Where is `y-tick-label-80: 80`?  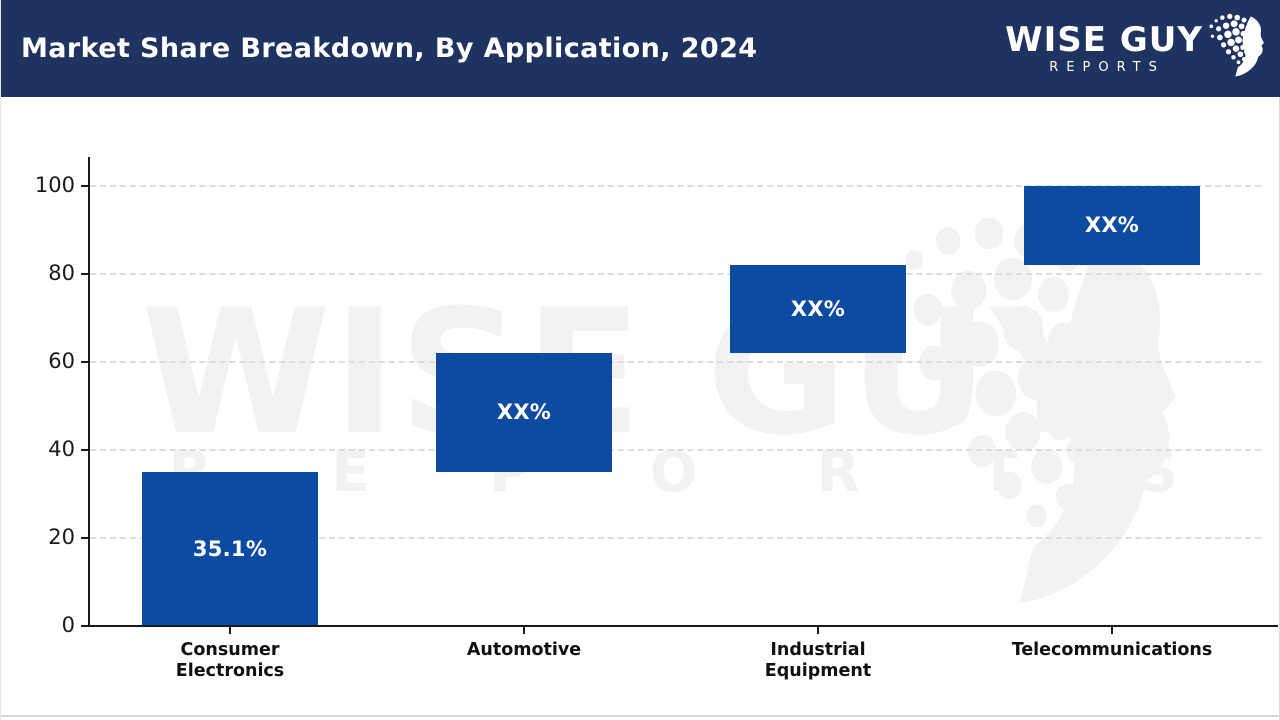 y-tick-label-80: 80 is located at coordinates (61, 273).